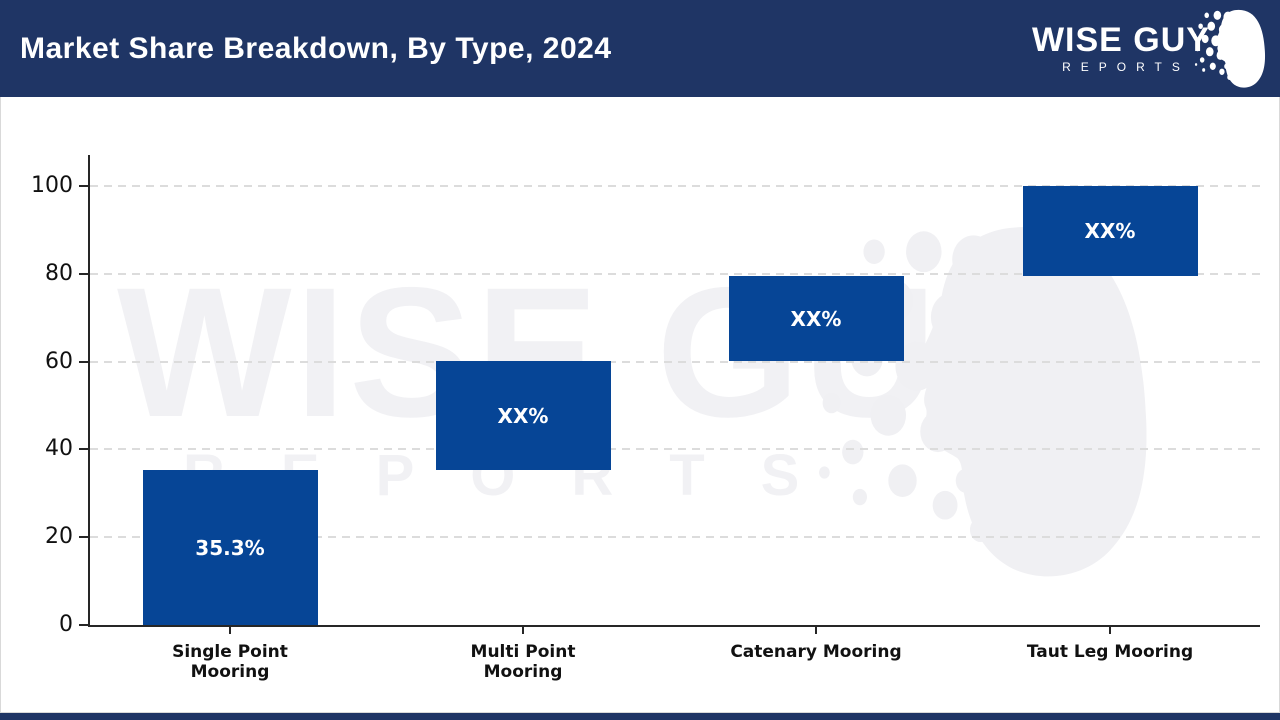  I want to click on y-tick-label-20: 20, so click(59, 537).